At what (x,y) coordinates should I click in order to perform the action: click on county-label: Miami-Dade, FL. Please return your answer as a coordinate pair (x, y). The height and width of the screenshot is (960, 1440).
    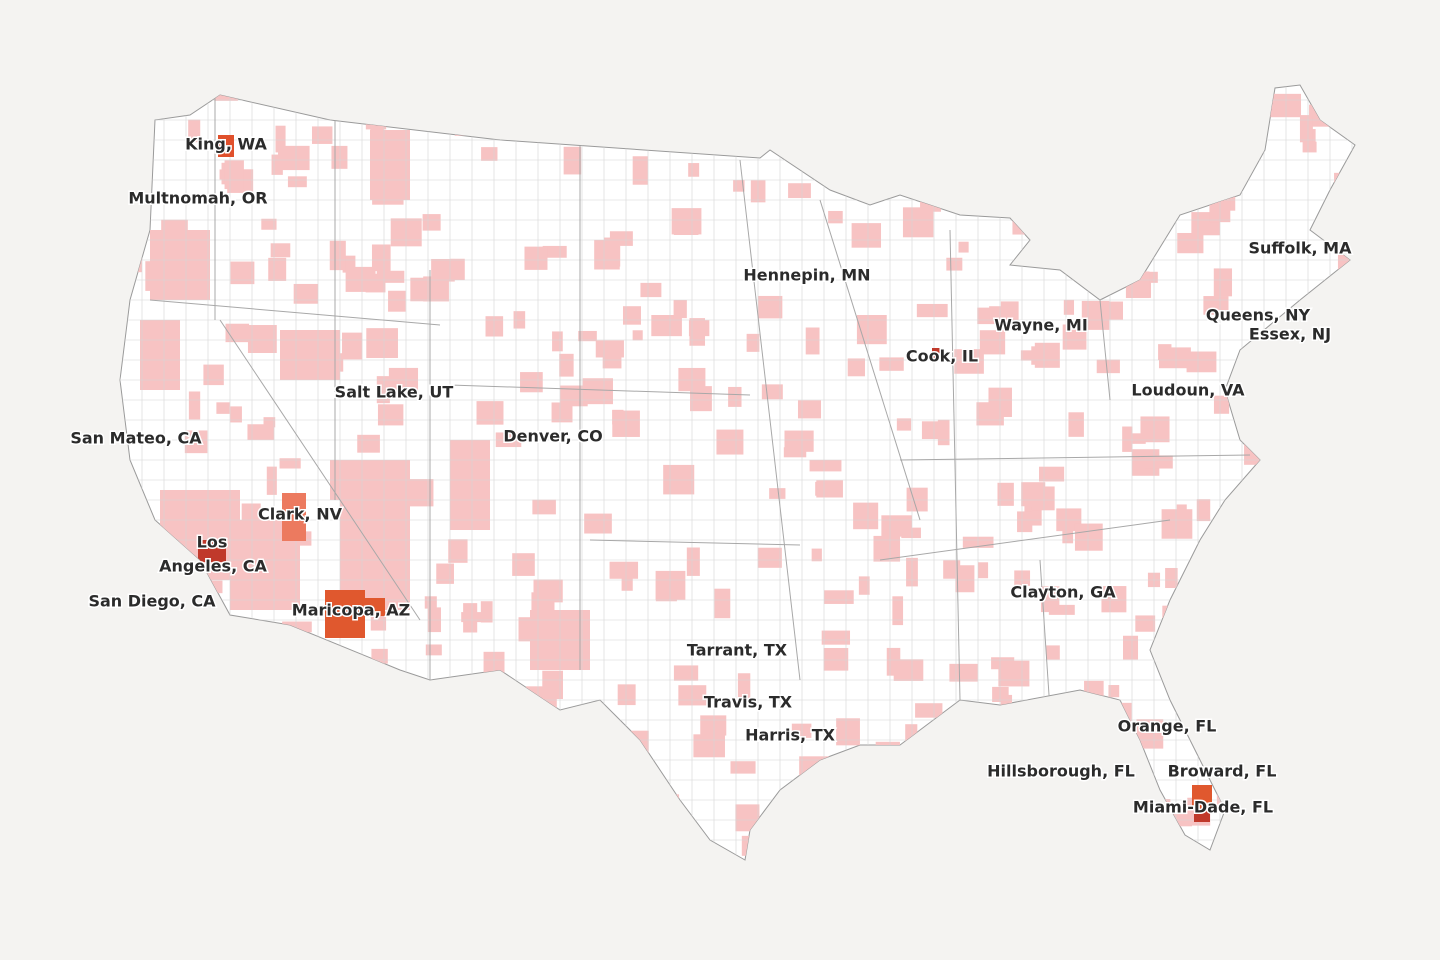
    Looking at the image, I should click on (1203, 807).